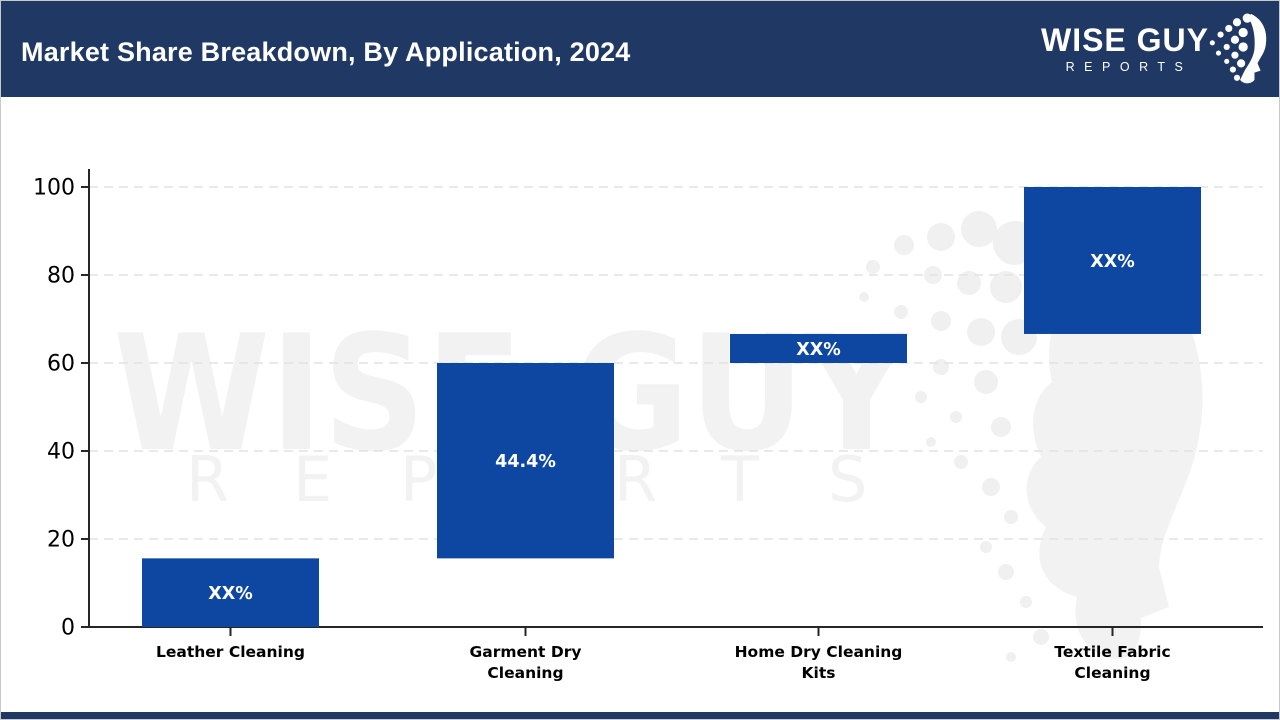  What do you see at coordinates (1129, 67) in the screenshot?
I see `logo-subtitle: REPORTS` at bounding box center [1129, 67].